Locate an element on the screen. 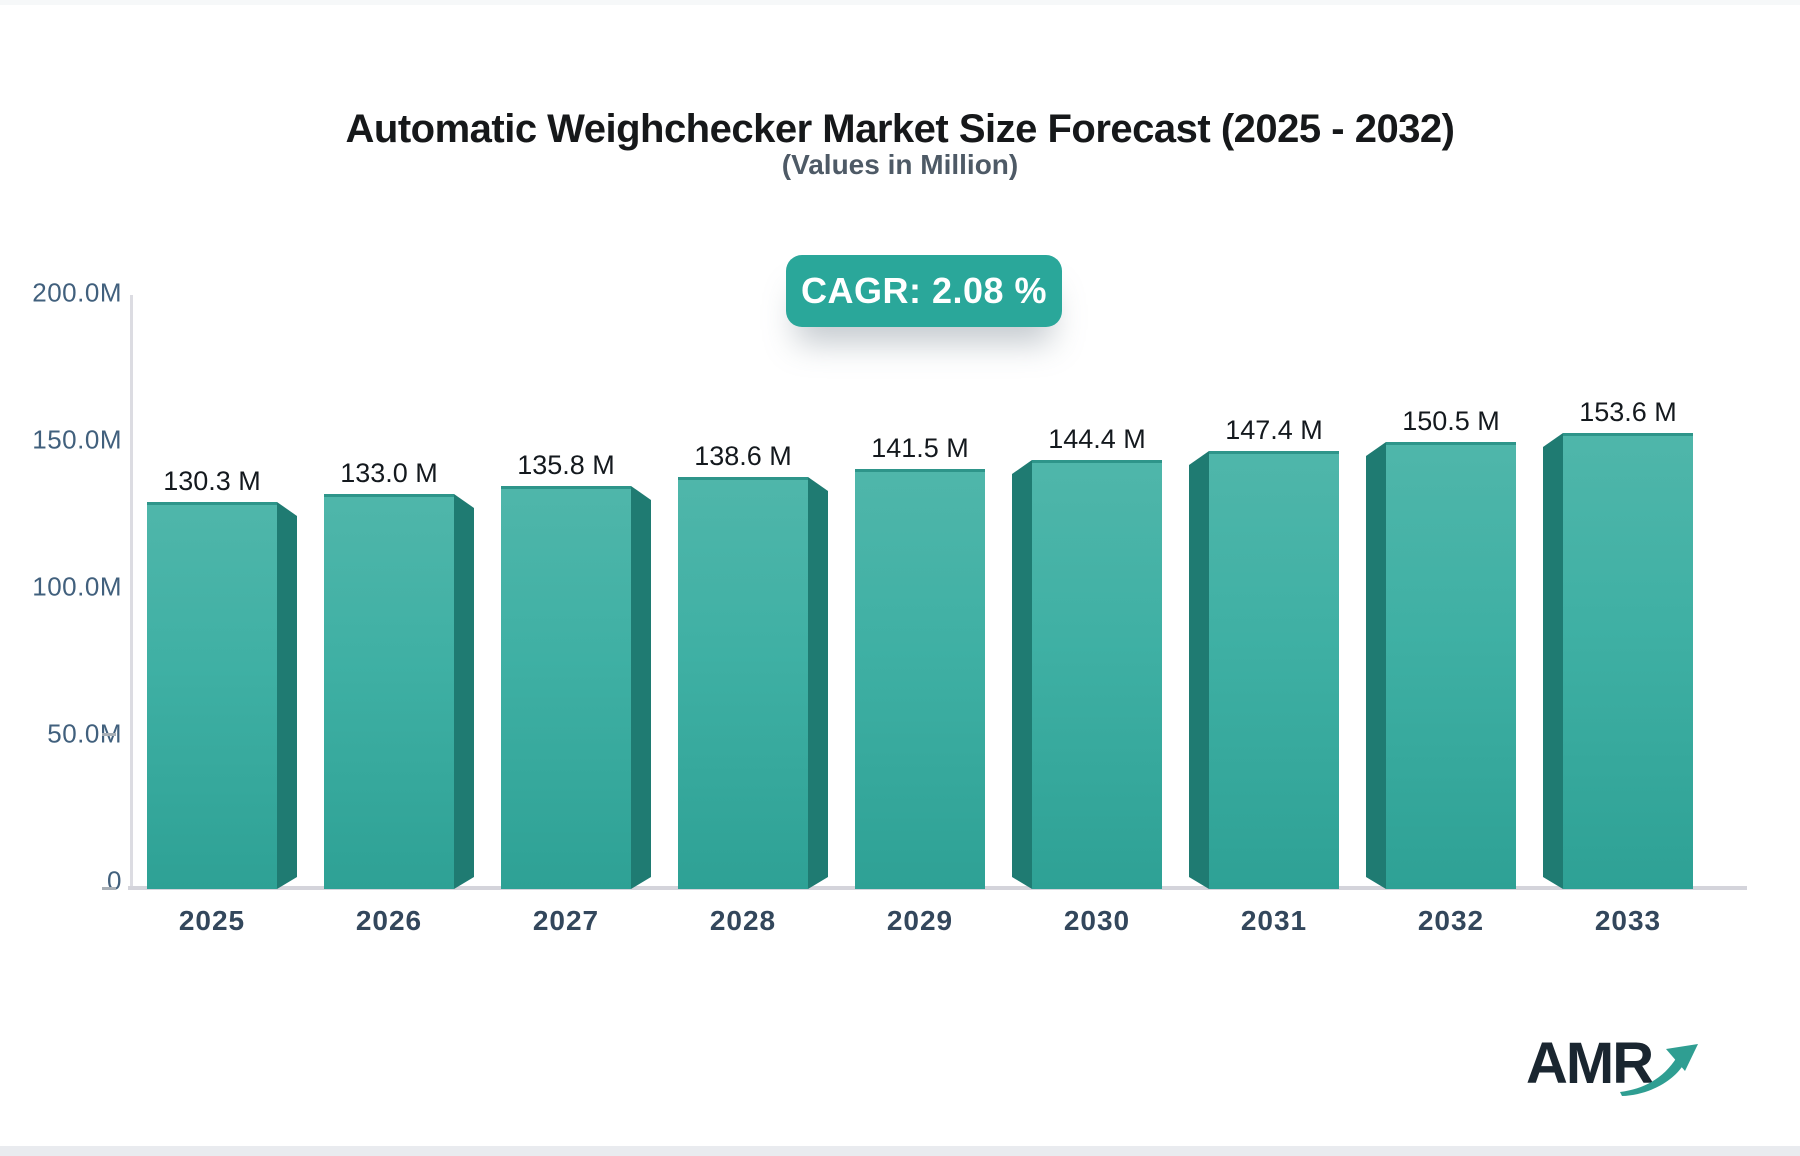 This screenshot has width=1800, height=1156. bar-value-label: 138.6 M is located at coordinates (743, 456).